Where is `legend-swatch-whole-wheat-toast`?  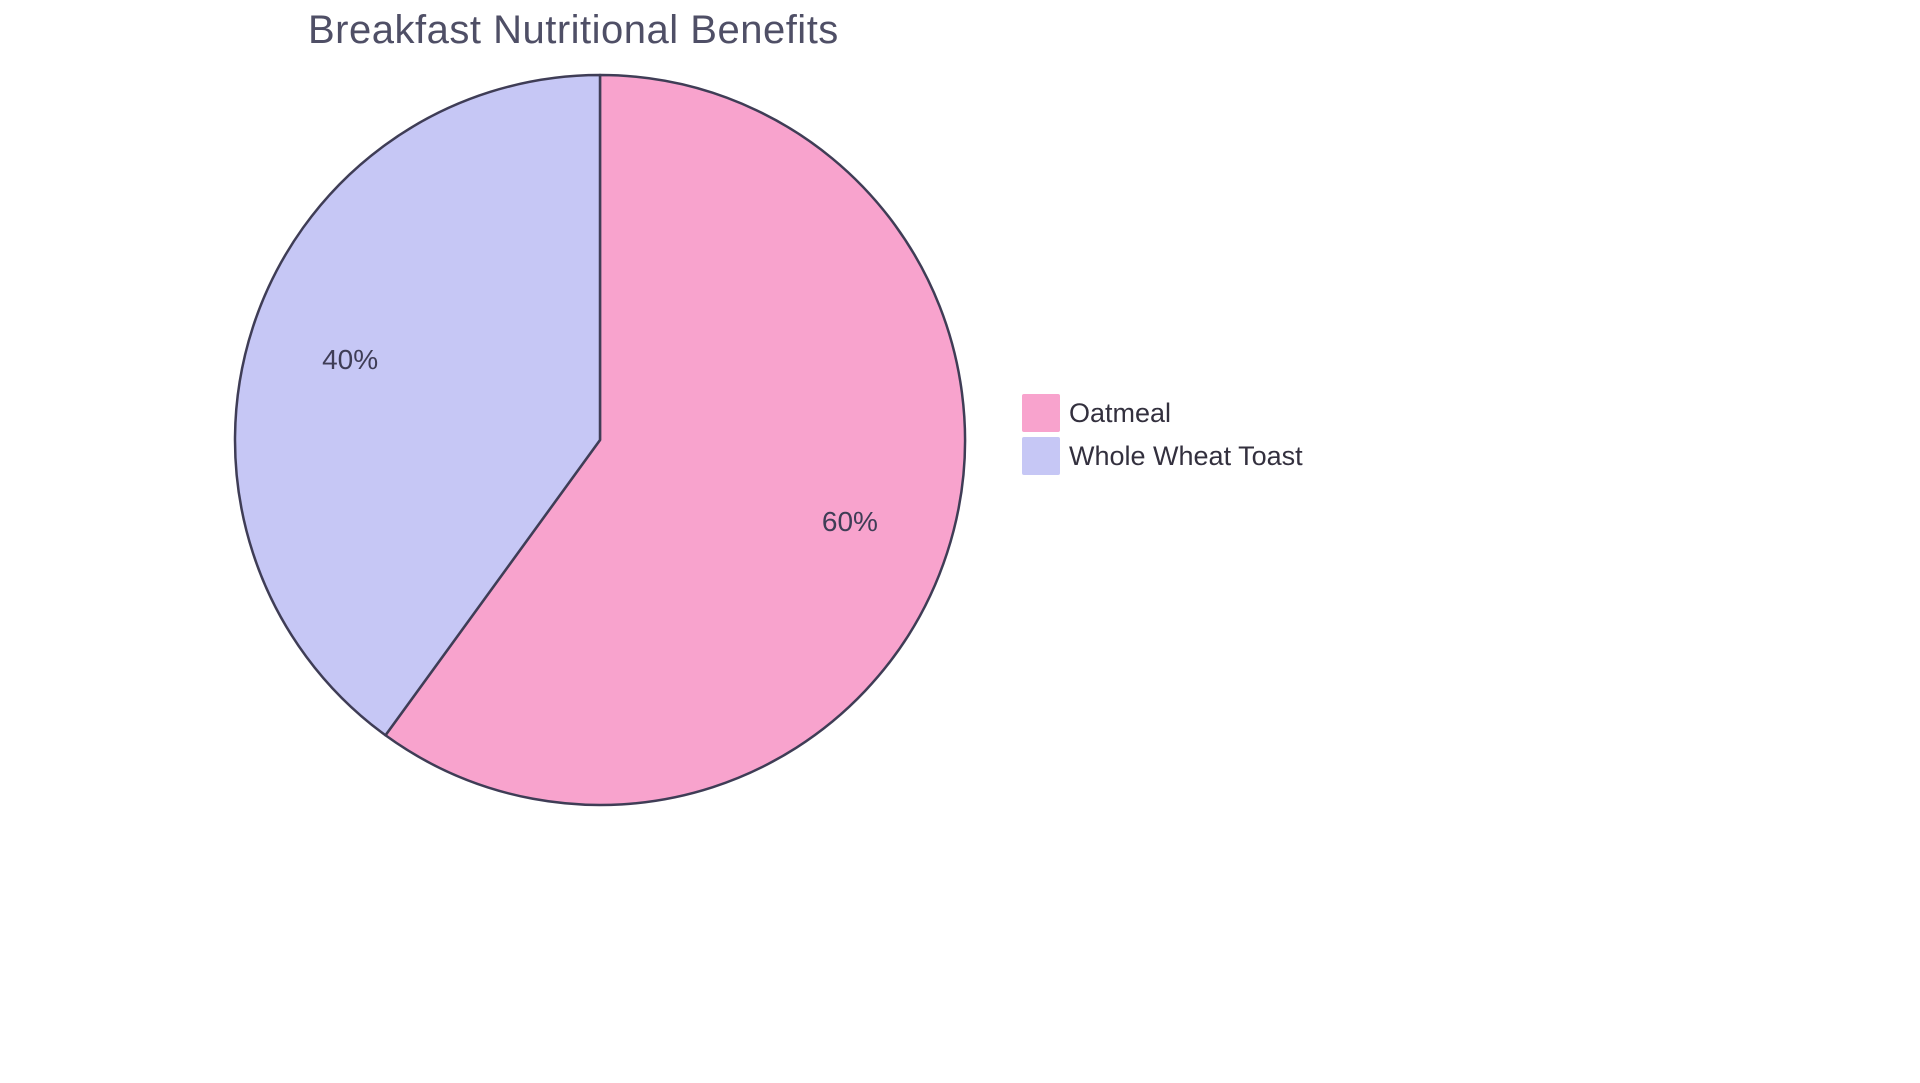
legend-swatch-whole-wheat-toast is located at coordinates (1041, 456).